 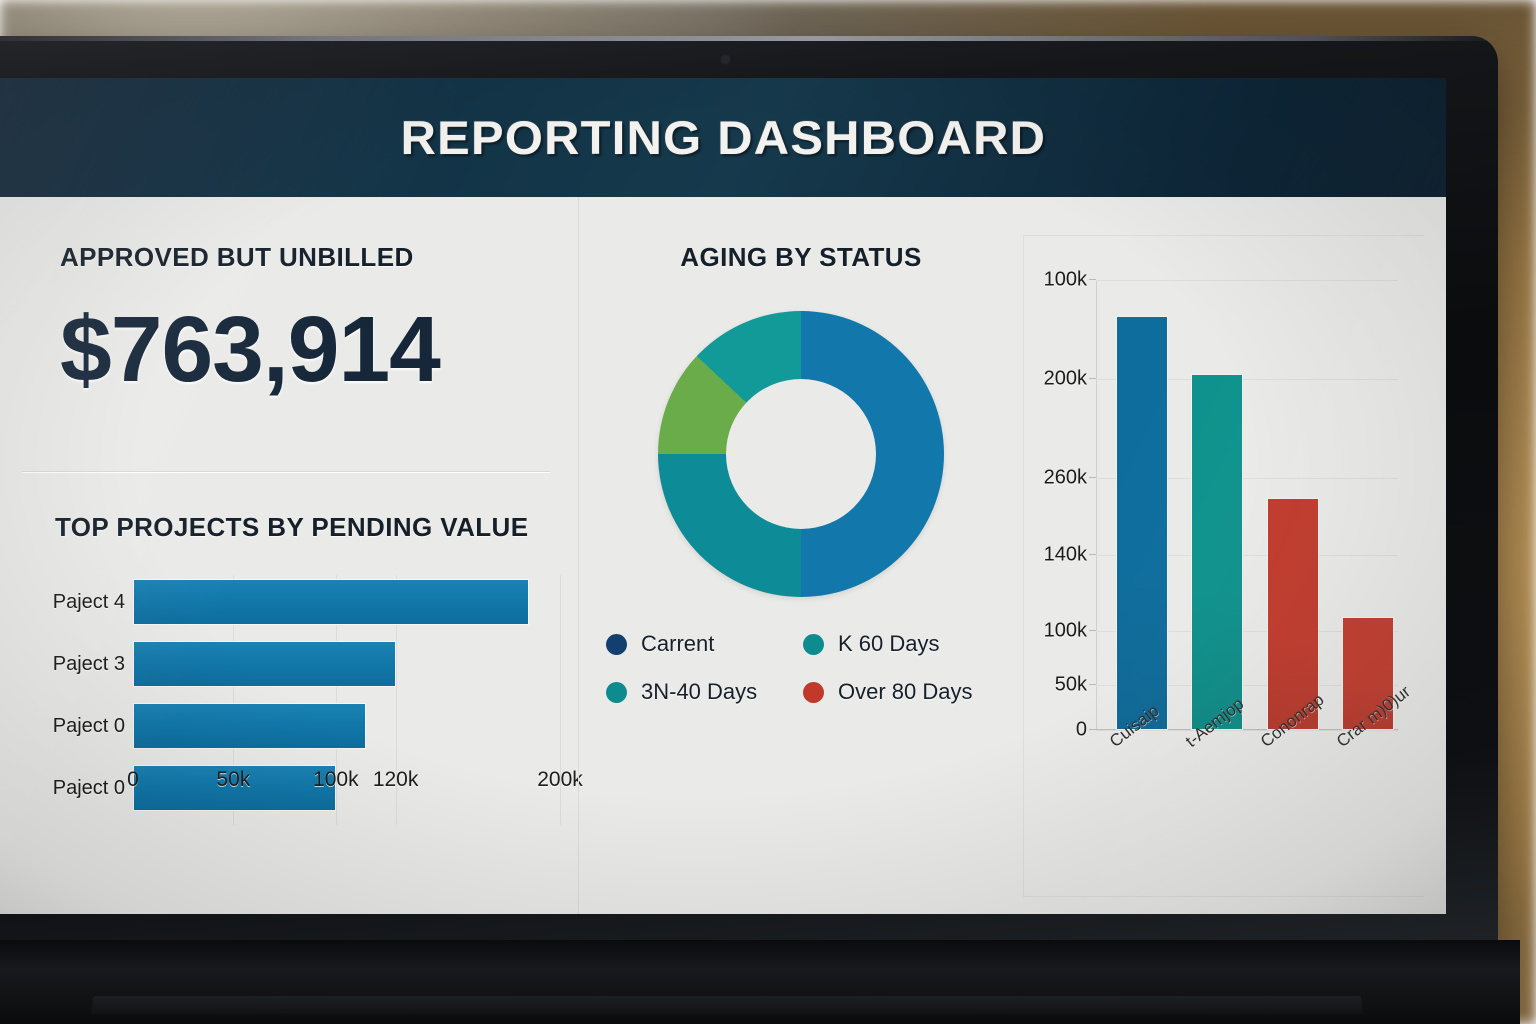 What do you see at coordinates (727, 1005) in the screenshot?
I see `laptop-hinge` at bounding box center [727, 1005].